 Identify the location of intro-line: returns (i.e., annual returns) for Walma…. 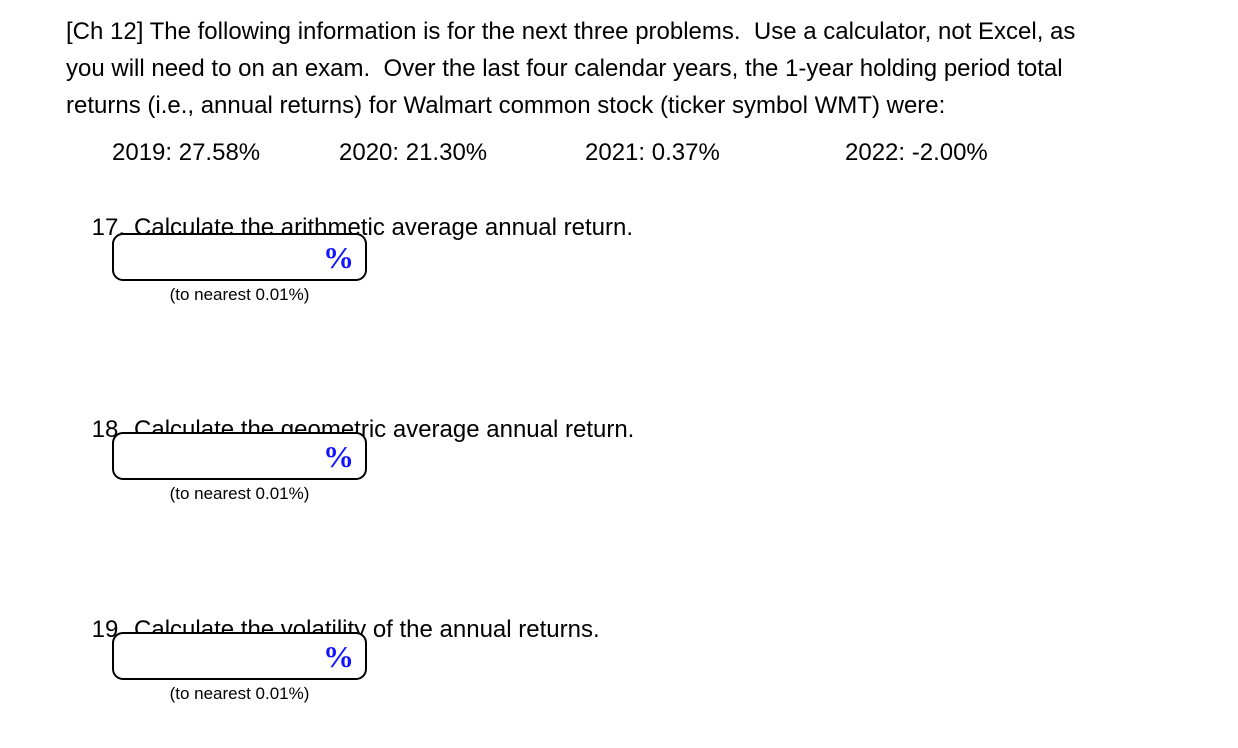
(506, 105).